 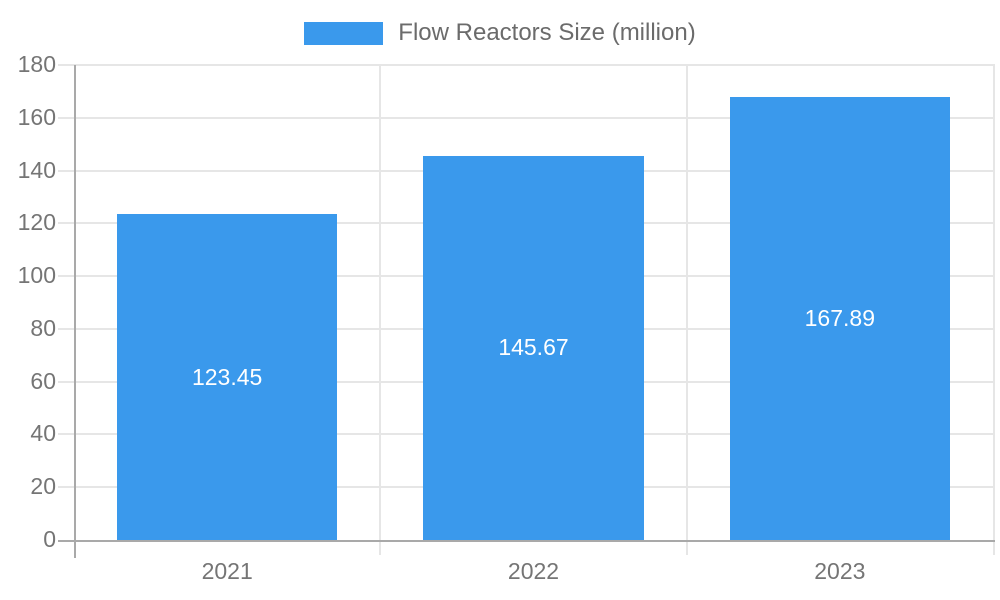 What do you see at coordinates (526, 541) in the screenshot?
I see `x-axis-line` at bounding box center [526, 541].